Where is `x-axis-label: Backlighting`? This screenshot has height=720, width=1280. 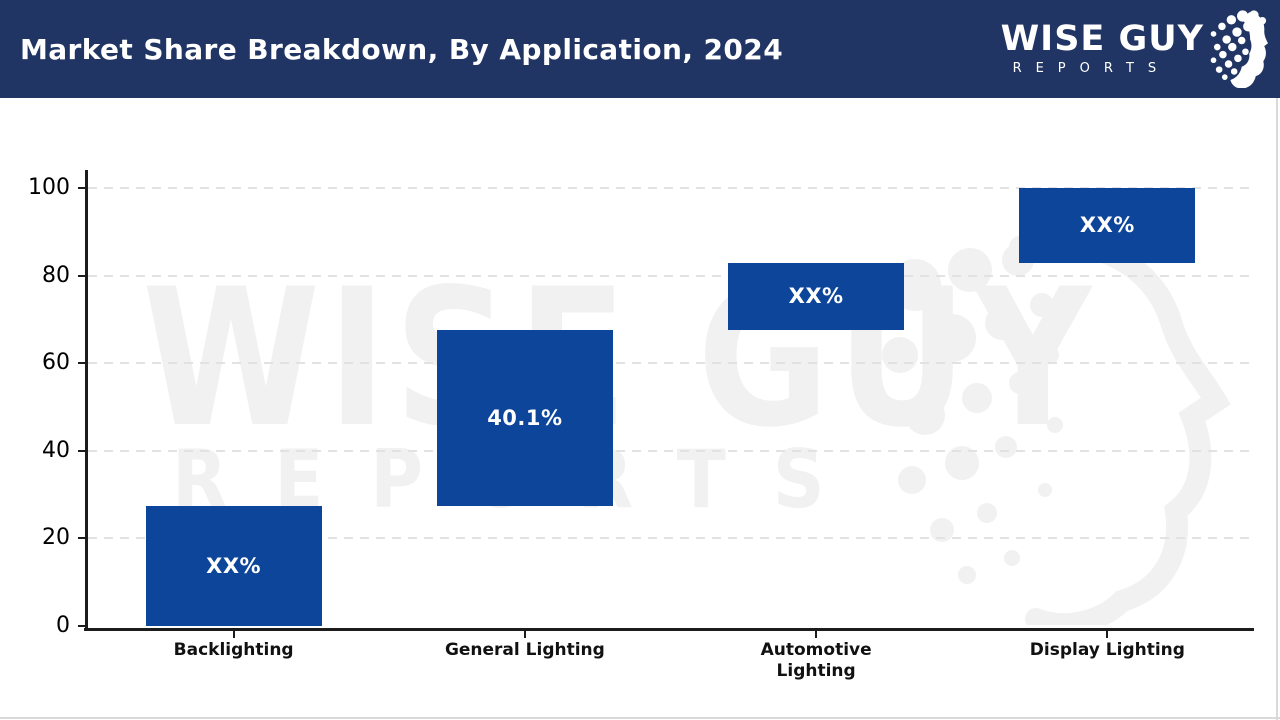 x-axis-label: Backlighting is located at coordinates (233, 650).